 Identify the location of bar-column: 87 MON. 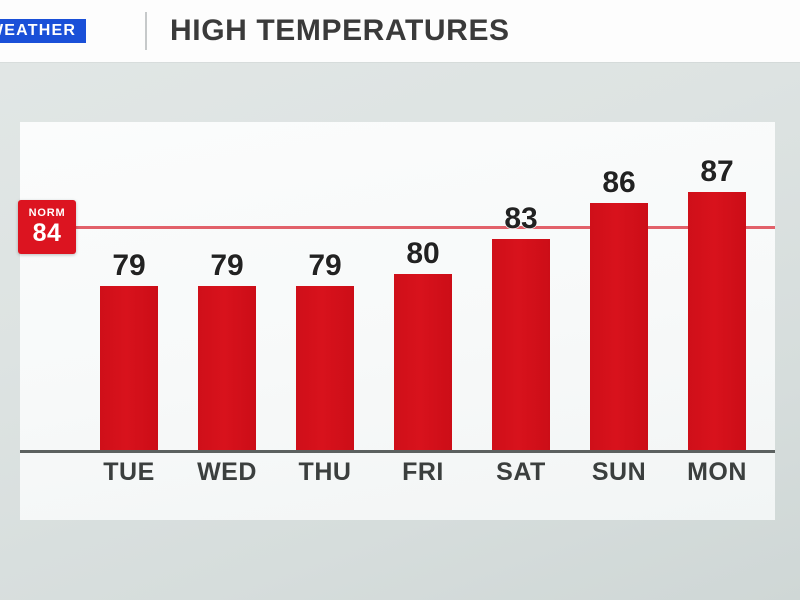
(716, 321).